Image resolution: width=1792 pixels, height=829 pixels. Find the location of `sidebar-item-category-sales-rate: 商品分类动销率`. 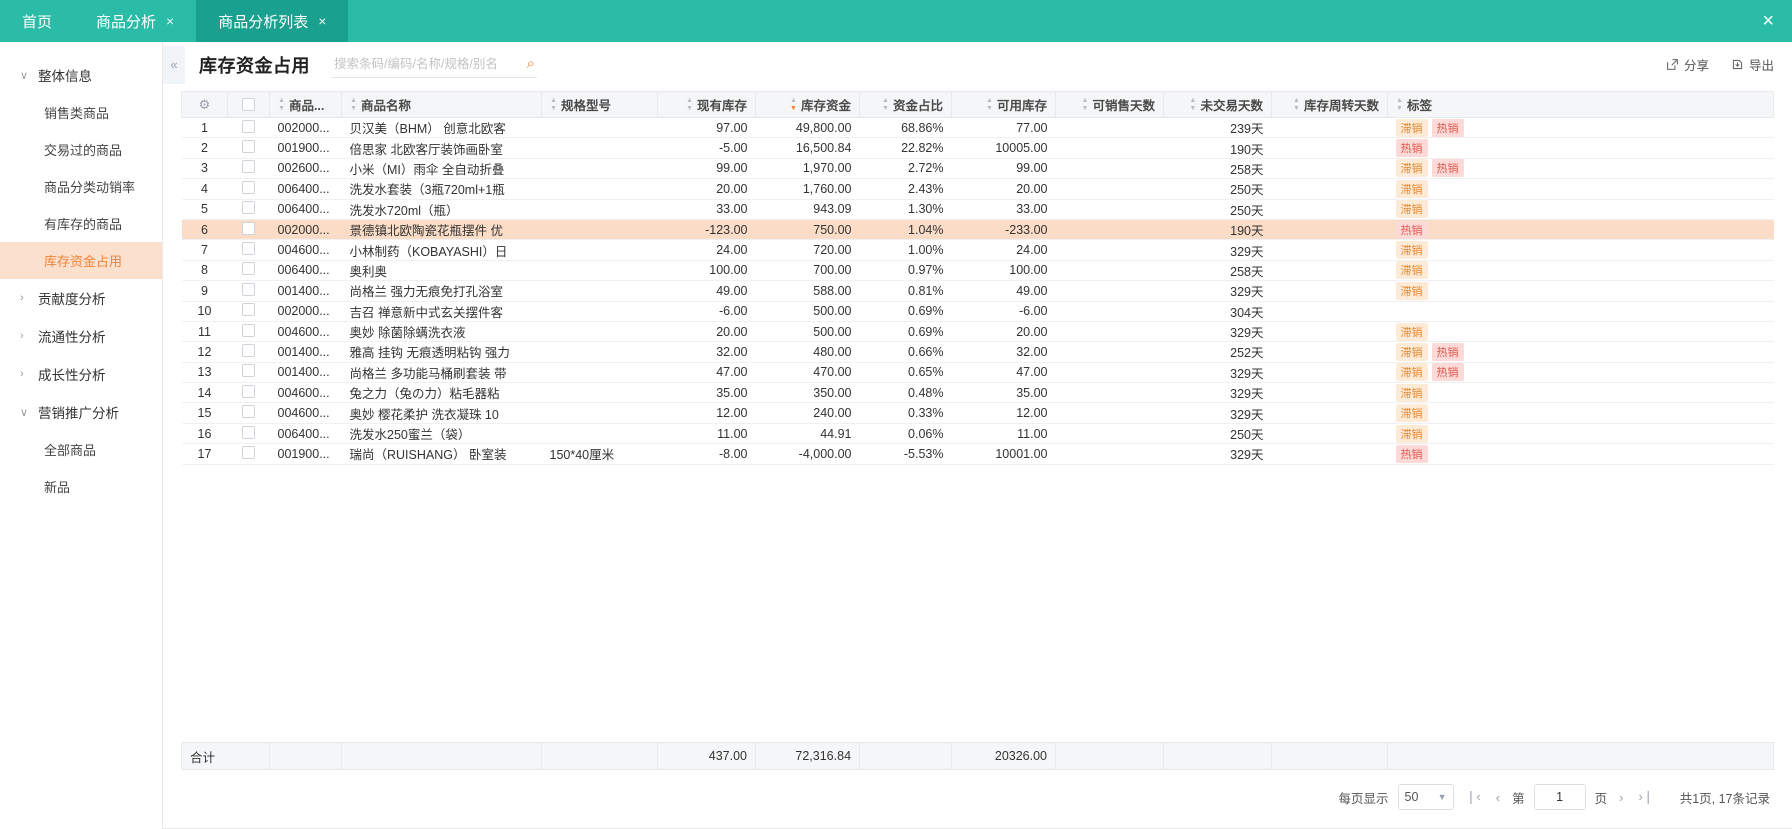

sidebar-item-category-sales-rate: 商品分类动销率 is located at coordinates (90, 187).